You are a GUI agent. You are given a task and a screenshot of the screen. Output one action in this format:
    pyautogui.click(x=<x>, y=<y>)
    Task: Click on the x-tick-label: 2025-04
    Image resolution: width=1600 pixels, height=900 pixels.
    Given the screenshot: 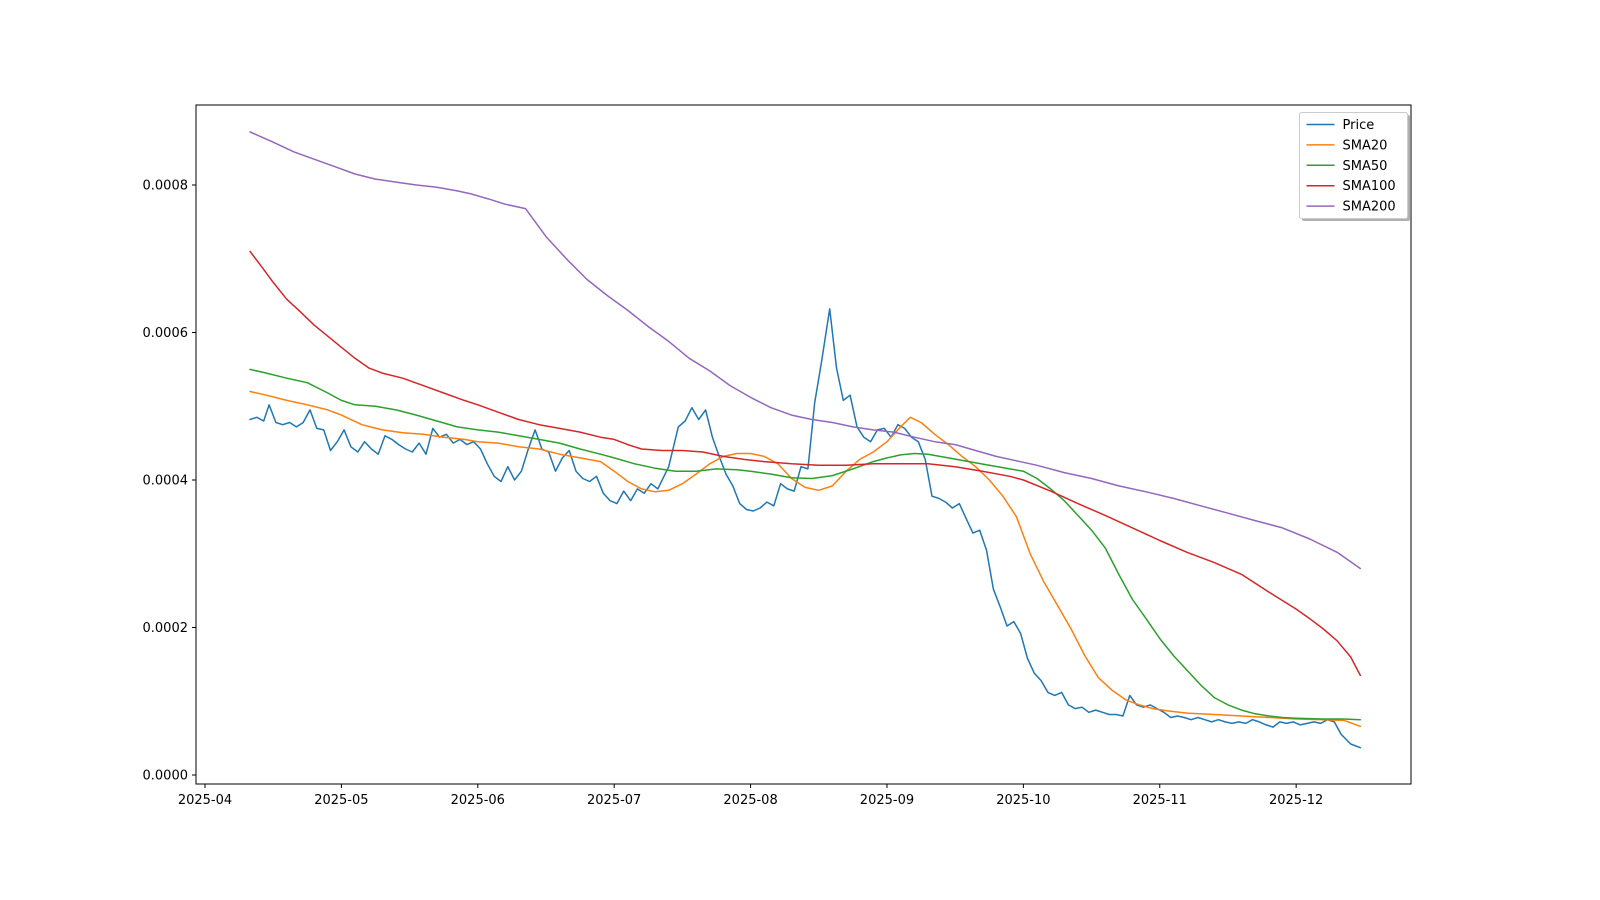 What is the action you would take?
    pyautogui.click(x=205, y=800)
    